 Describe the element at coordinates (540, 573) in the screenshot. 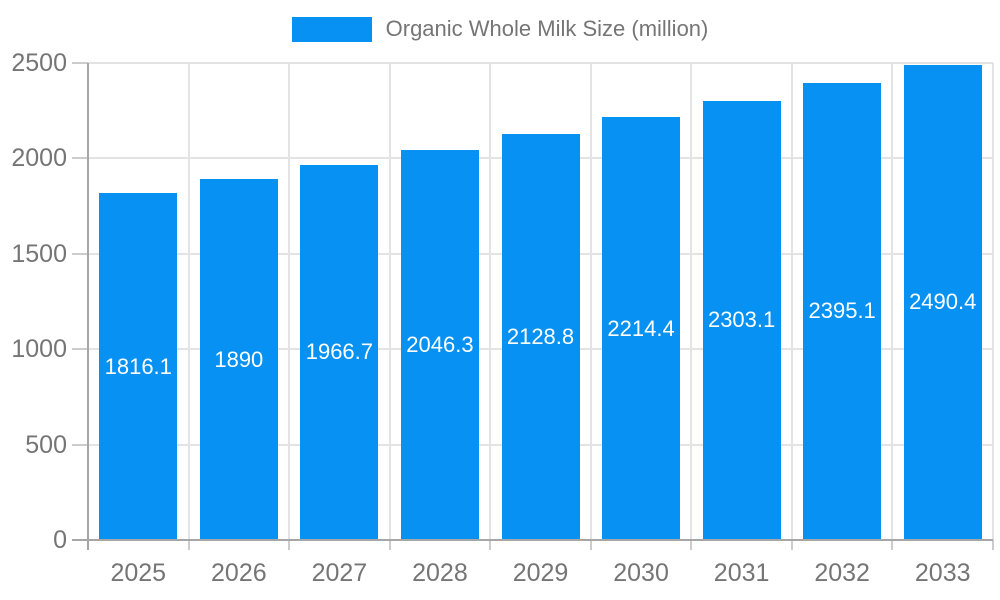

I see `x-tick-label: 2029` at that location.